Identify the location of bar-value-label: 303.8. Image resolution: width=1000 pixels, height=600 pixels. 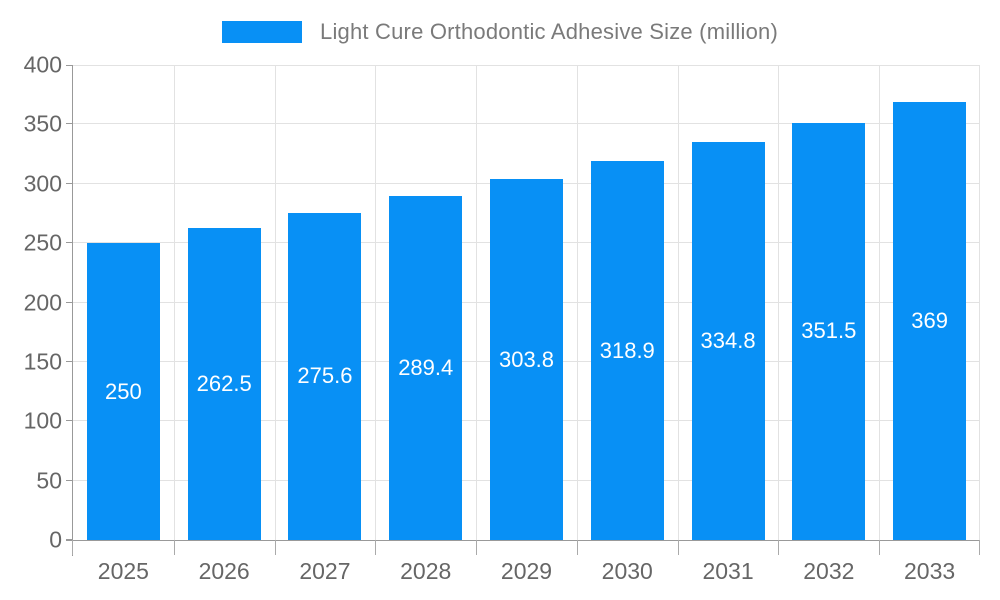
(526, 359).